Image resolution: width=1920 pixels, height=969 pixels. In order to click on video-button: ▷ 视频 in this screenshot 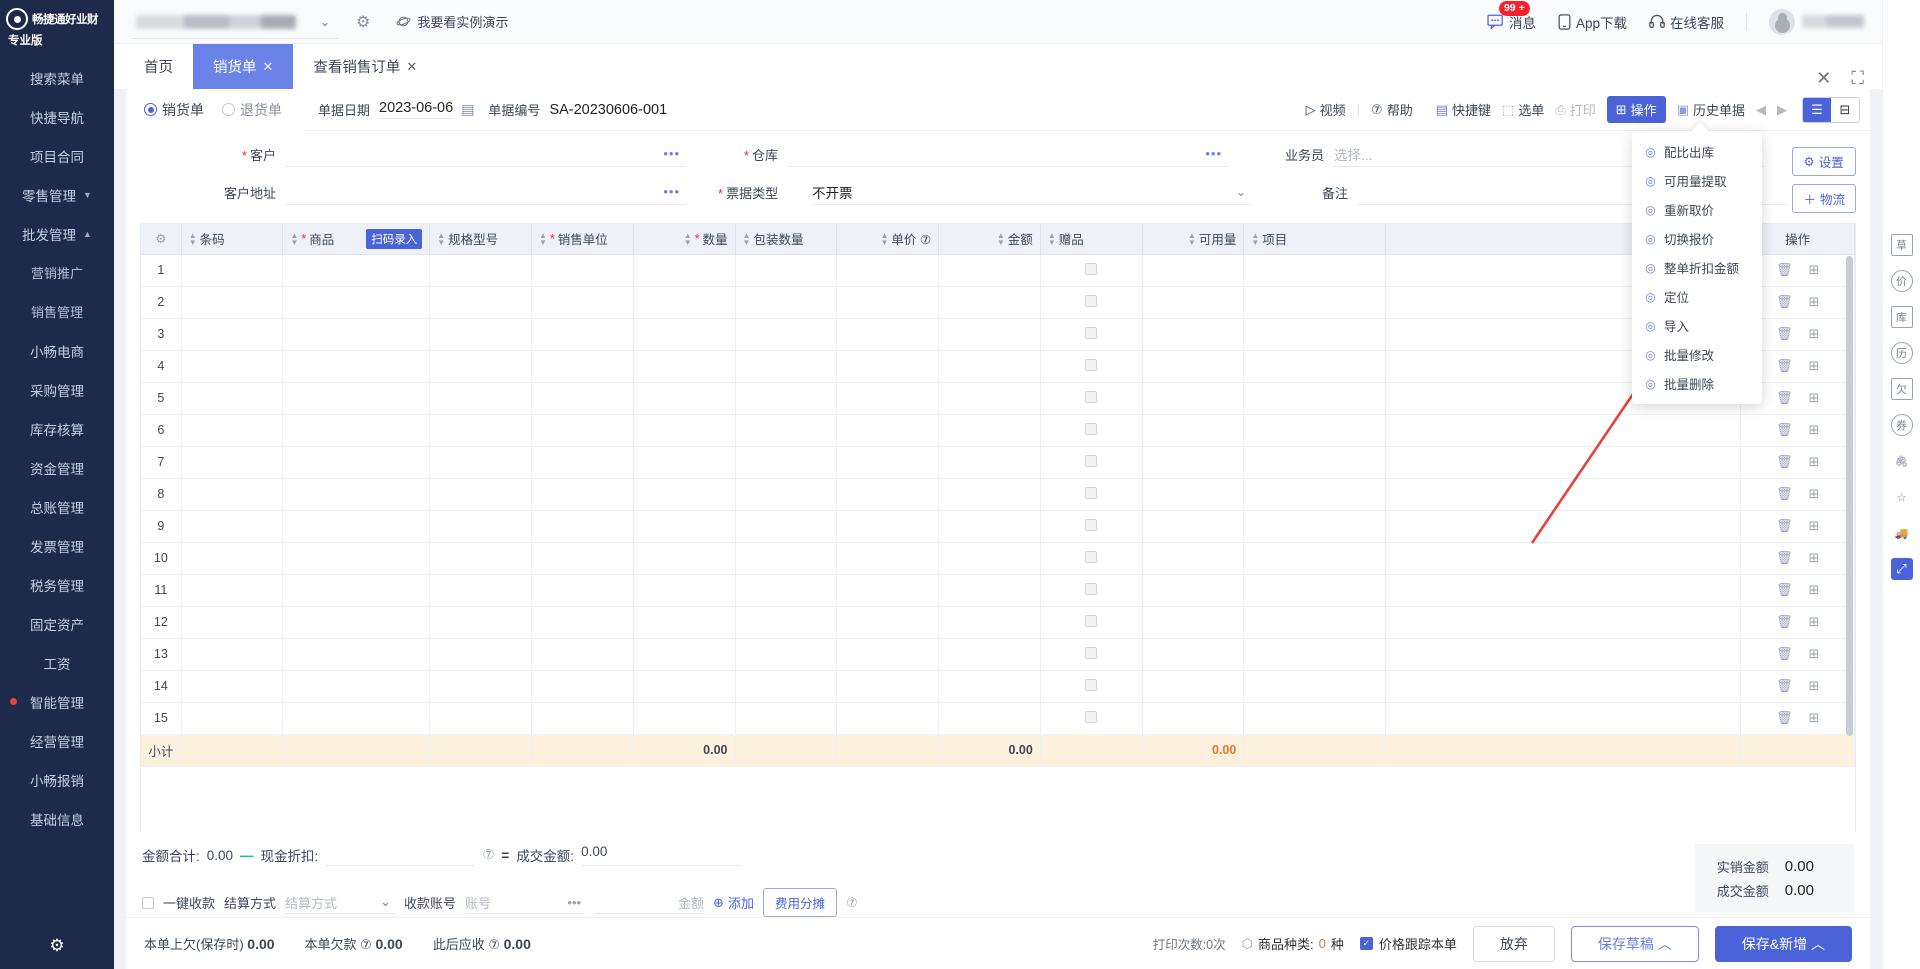, I will do `click(1326, 109)`.